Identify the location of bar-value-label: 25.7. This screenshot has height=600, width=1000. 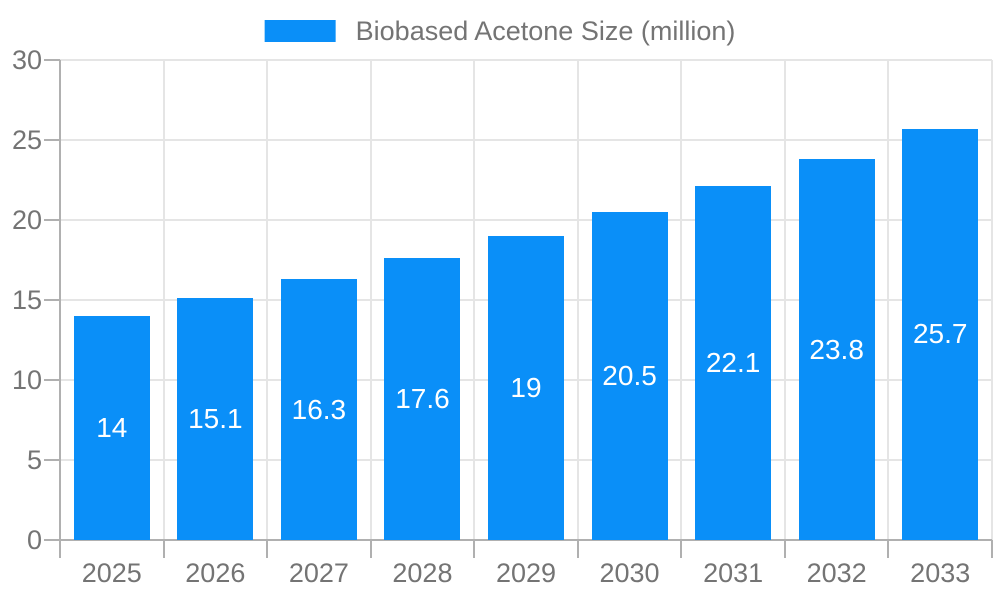
(940, 334).